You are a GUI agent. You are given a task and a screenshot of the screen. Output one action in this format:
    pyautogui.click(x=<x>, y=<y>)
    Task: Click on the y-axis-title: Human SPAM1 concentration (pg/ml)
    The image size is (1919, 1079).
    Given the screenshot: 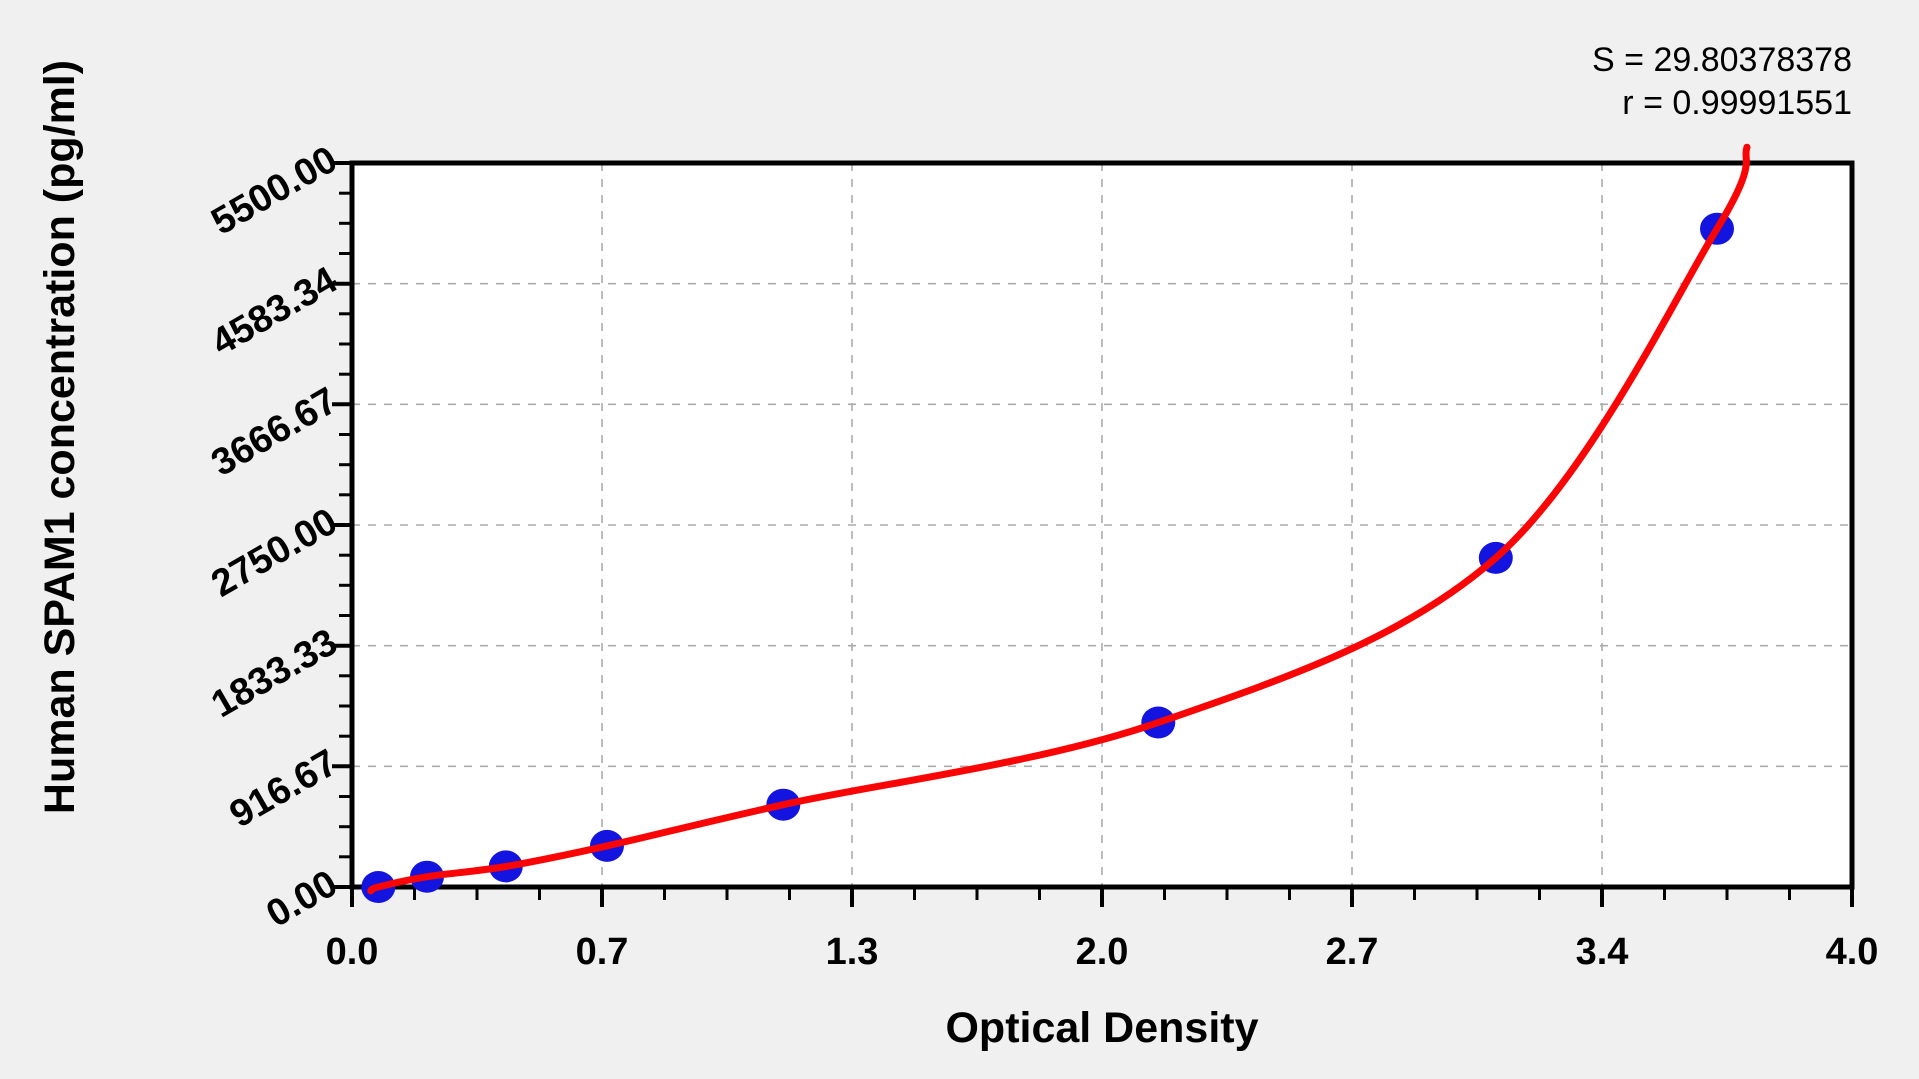 What is the action you would take?
    pyautogui.click(x=60, y=437)
    